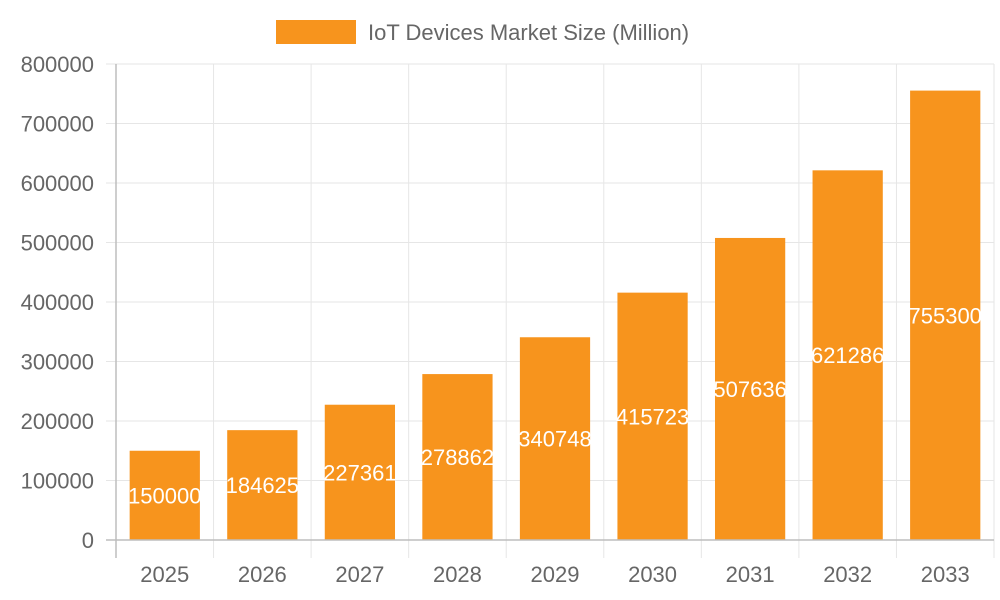 Image resolution: width=1000 pixels, height=600 pixels. I want to click on y-tick-label: 300000, so click(57, 362).